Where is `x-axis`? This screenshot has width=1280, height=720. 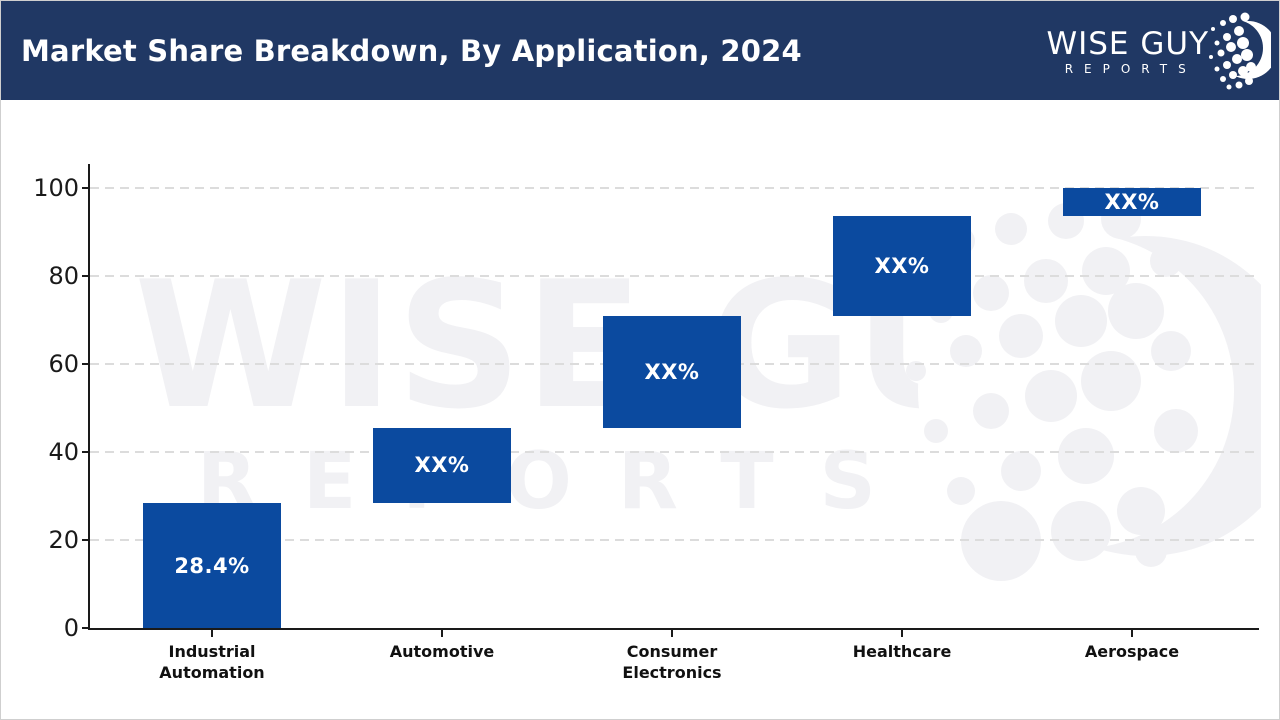
x-axis is located at coordinates (673, 629).